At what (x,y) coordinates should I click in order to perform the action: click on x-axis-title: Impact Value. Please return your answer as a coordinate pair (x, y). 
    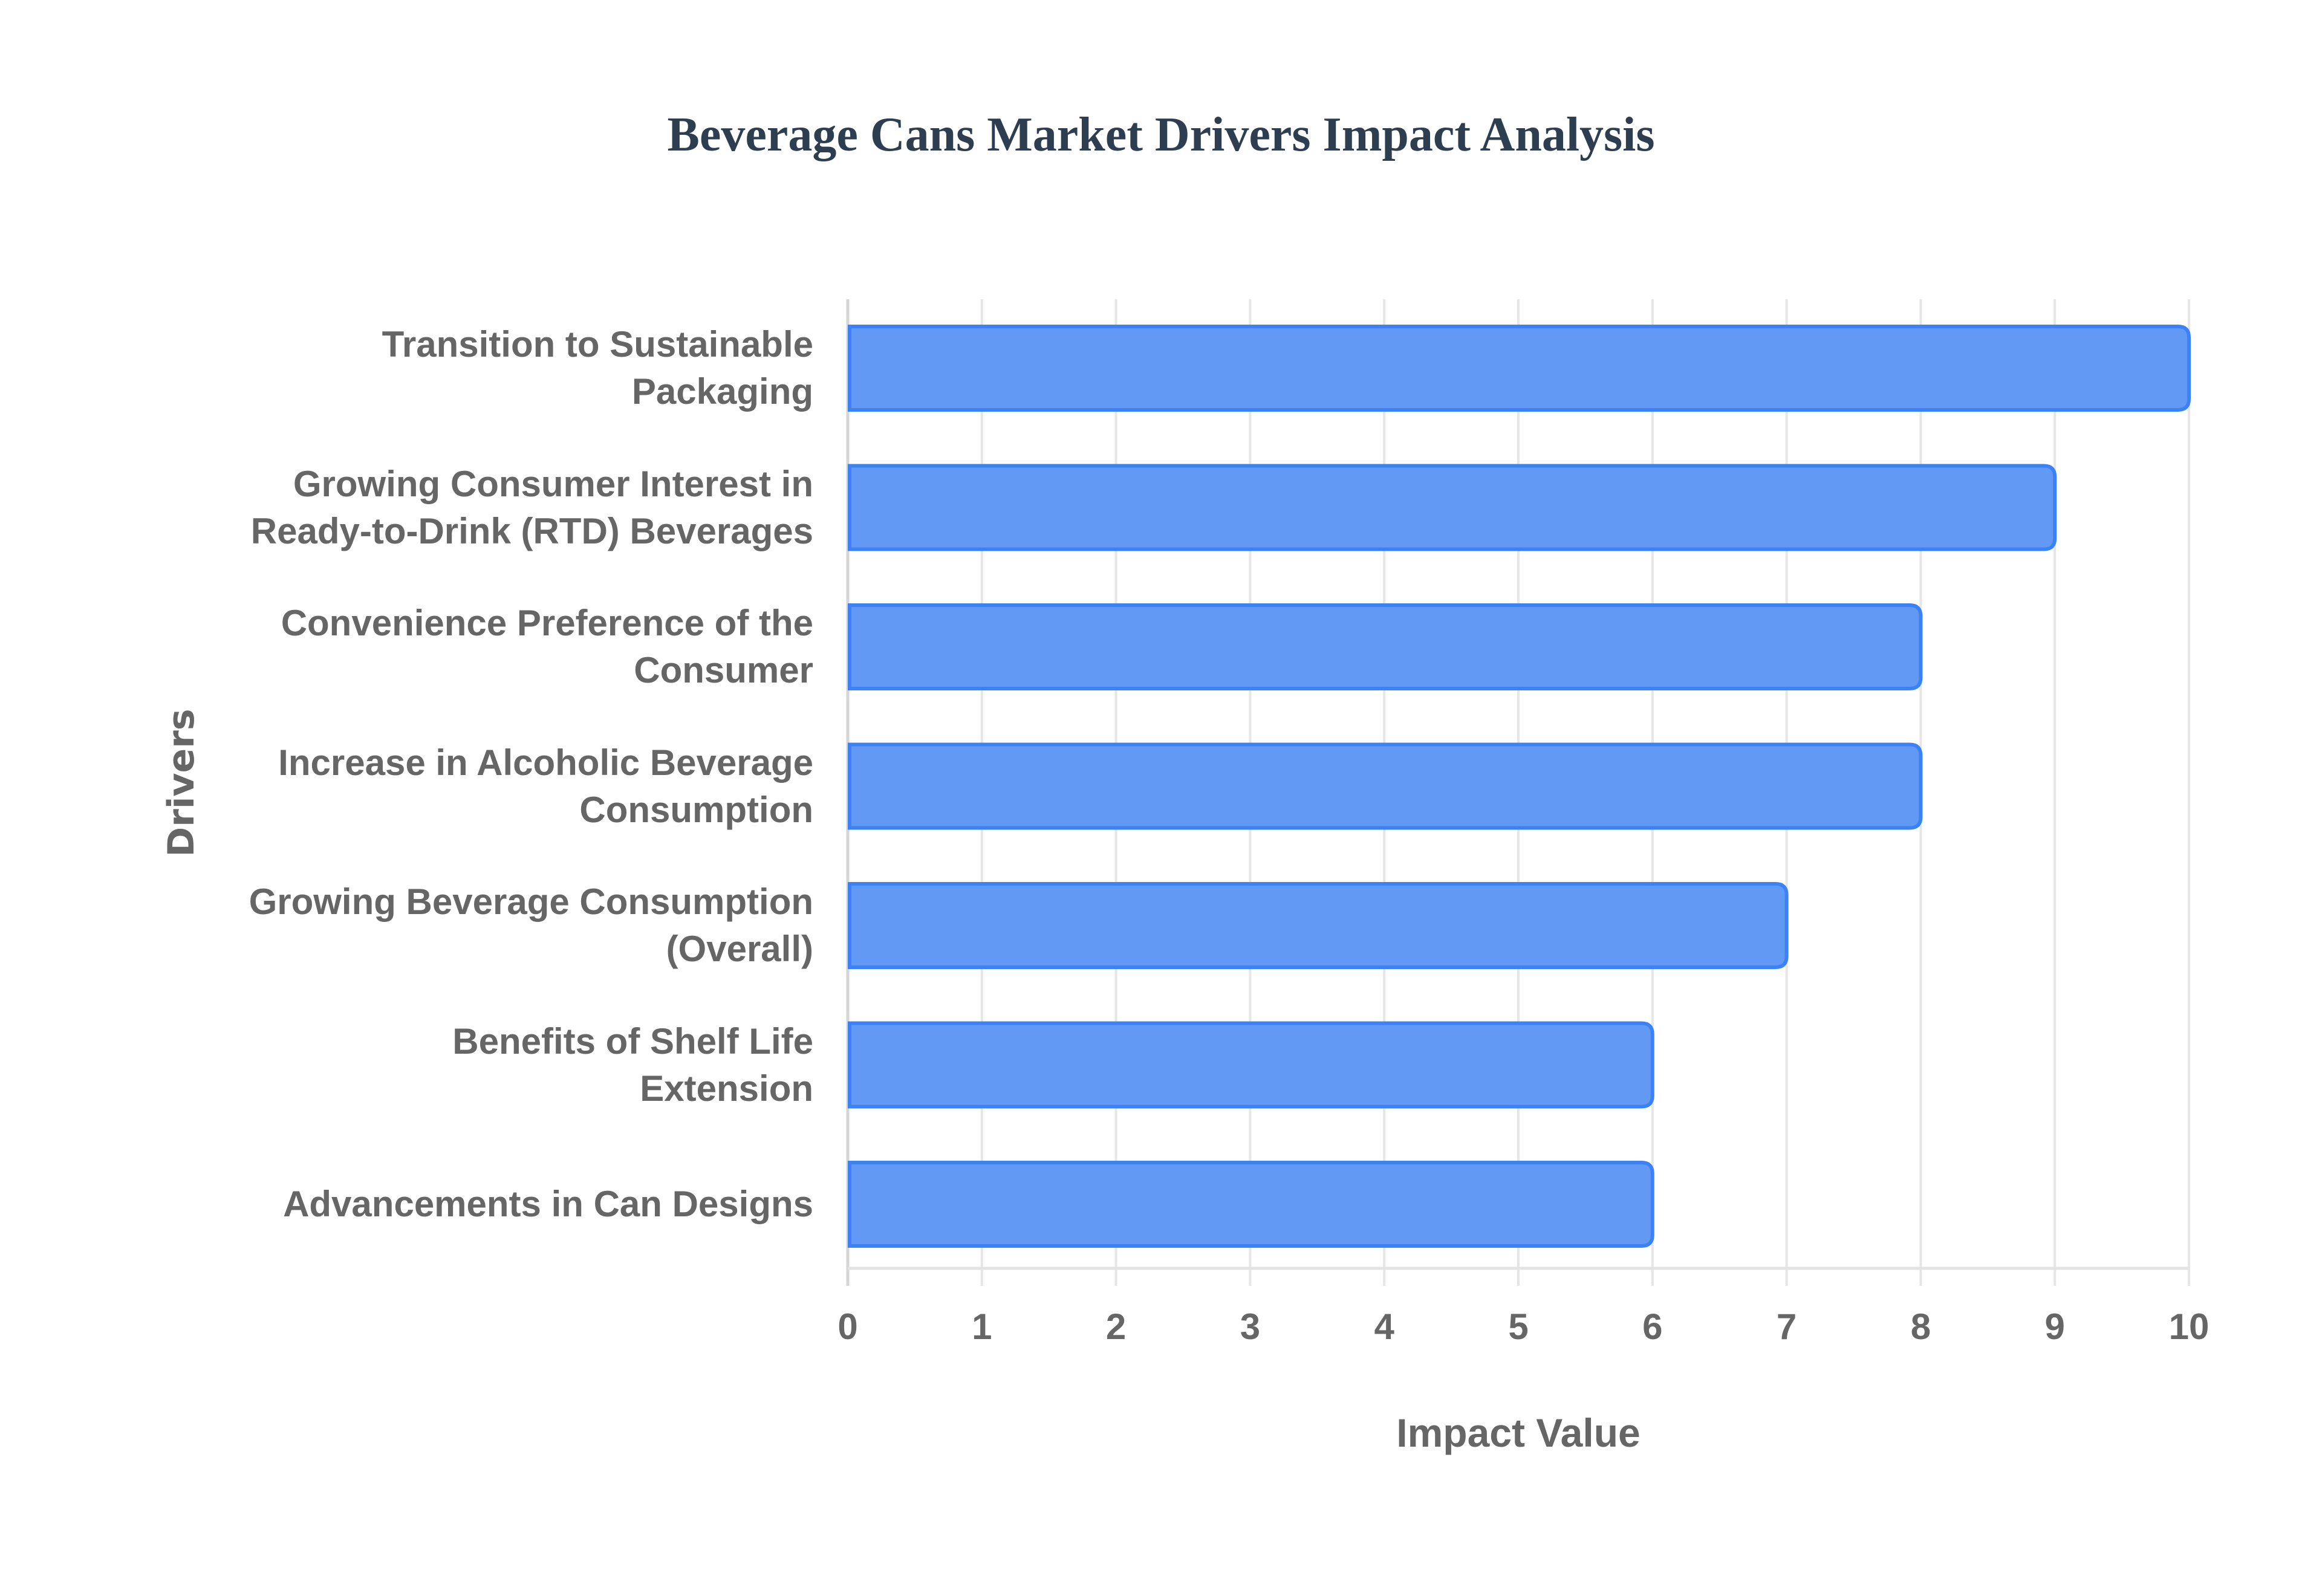
    Looking at the image, I should click on (1518, 1432).